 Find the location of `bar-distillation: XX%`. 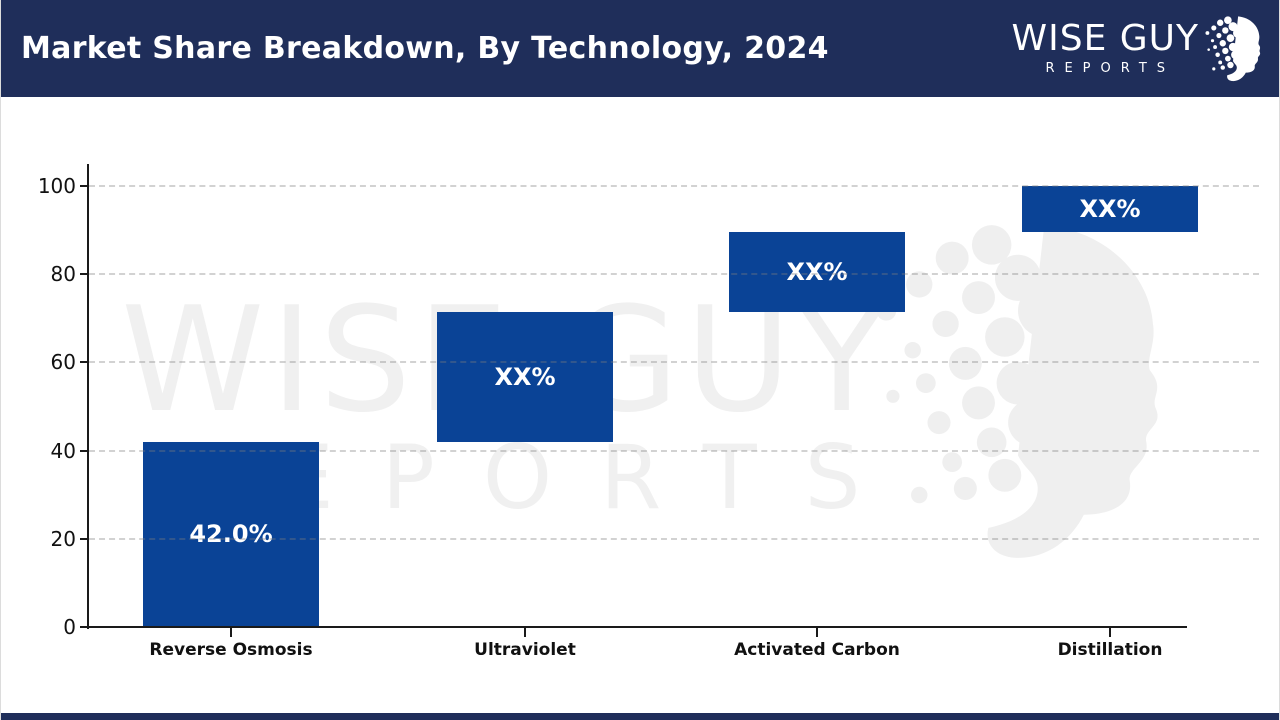

bar-distillation: XX% is located at coordinates (1110, 209).